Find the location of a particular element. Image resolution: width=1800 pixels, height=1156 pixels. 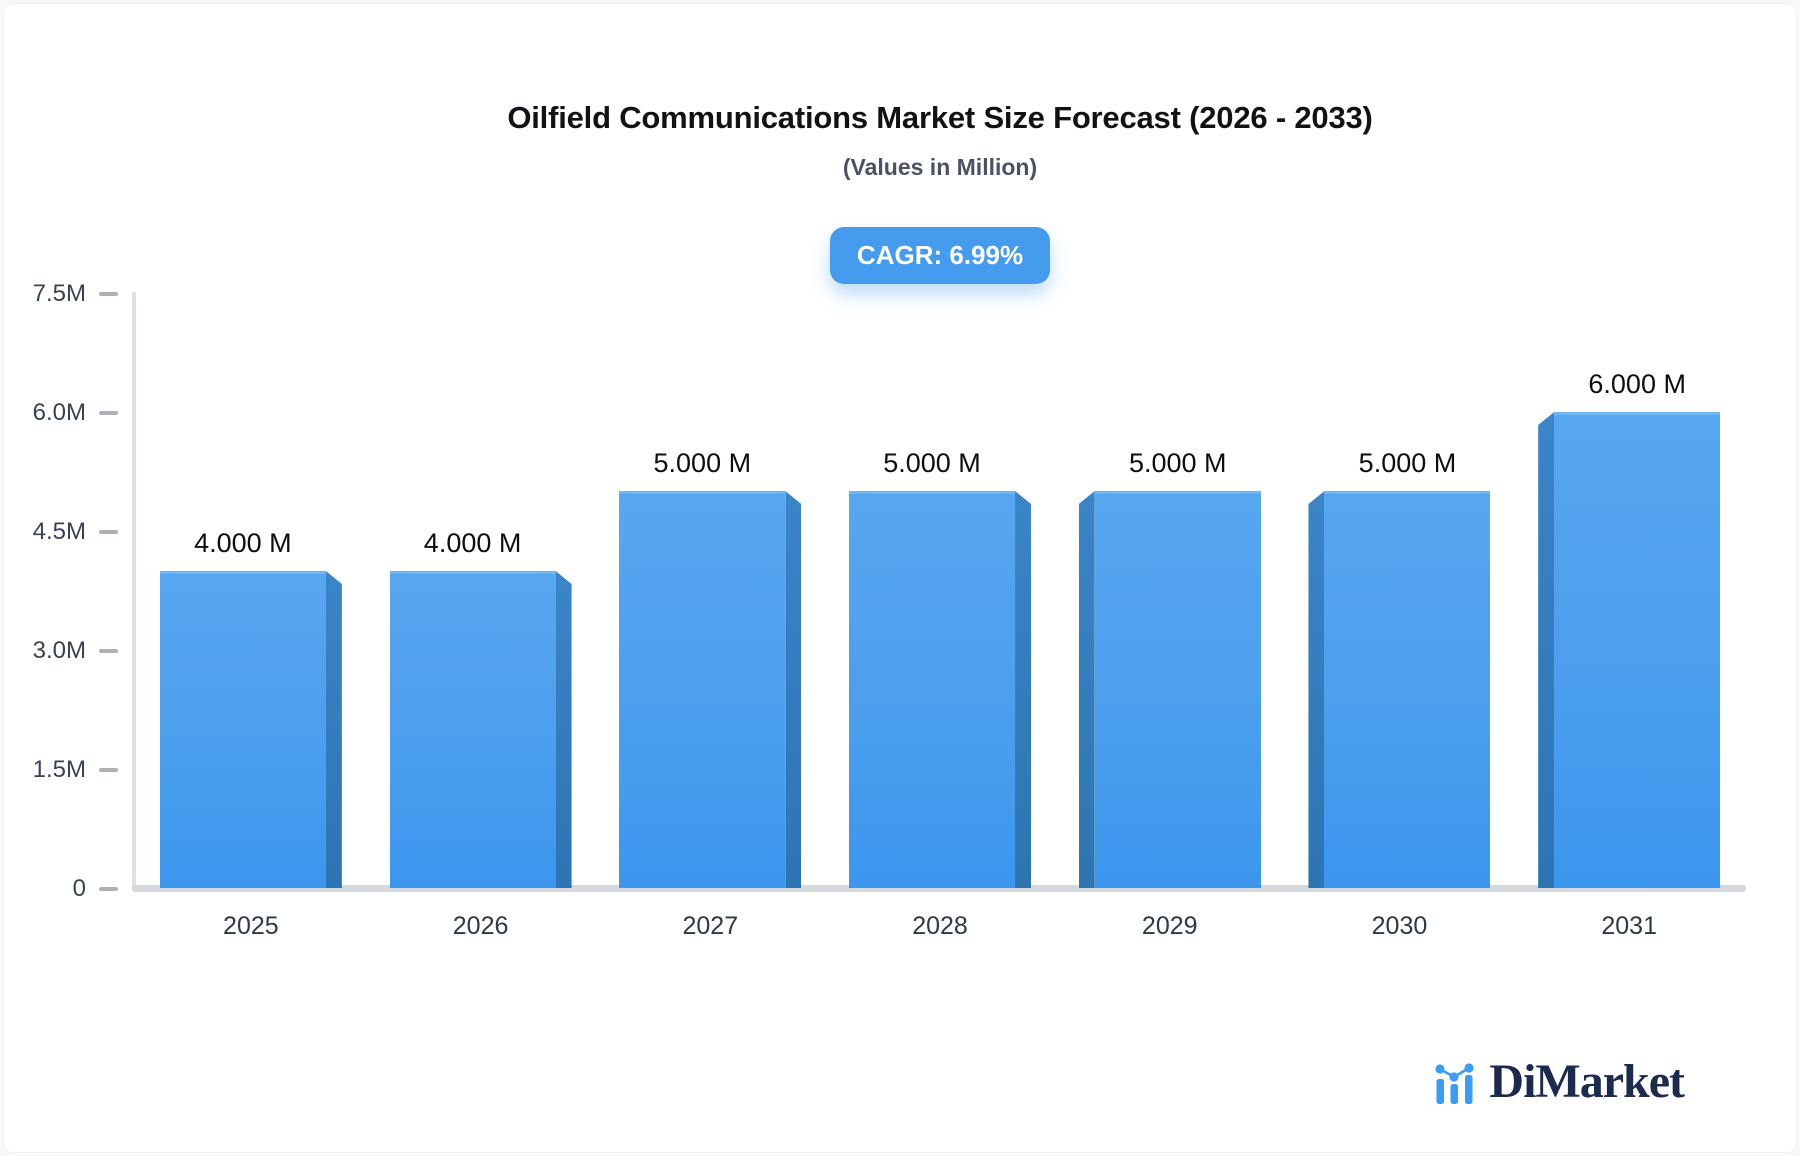

bar-value-label-2025: 4.000 M is located at coordinates (243, 543).